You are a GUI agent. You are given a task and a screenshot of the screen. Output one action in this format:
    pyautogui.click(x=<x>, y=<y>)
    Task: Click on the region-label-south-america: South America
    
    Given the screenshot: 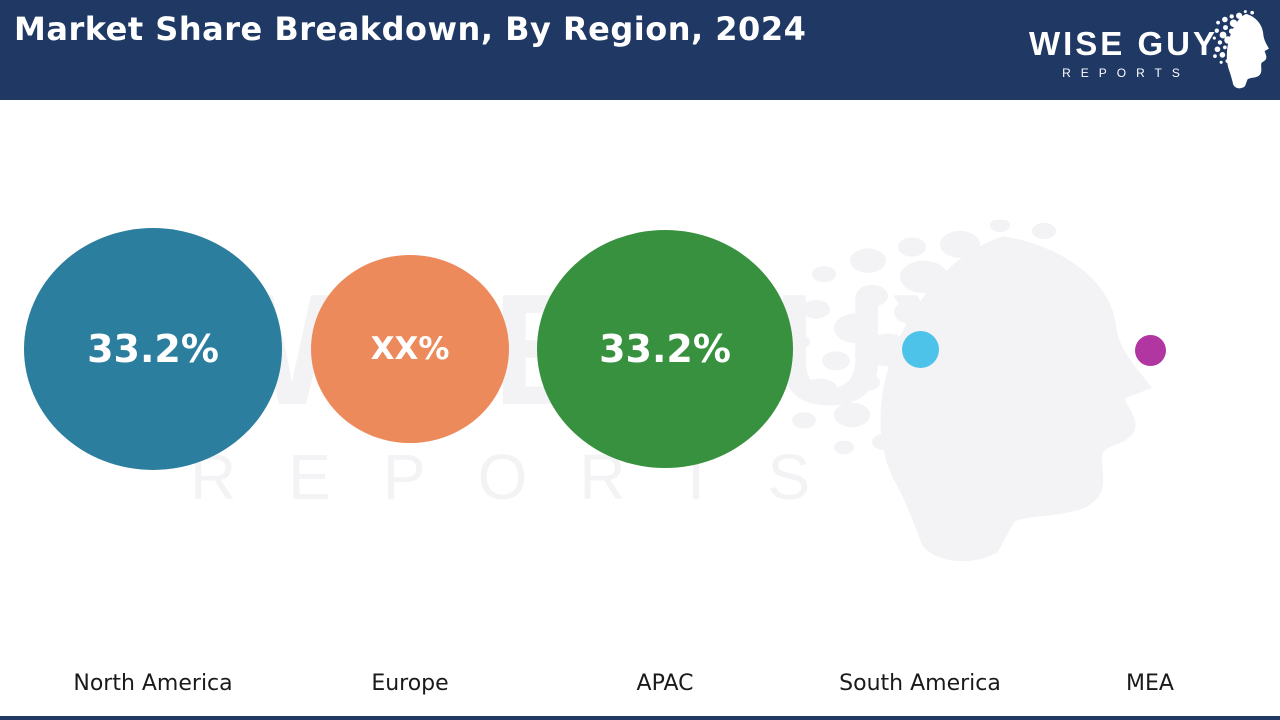 What is the action you would take?
    pyautogui.click(x=920, y=683)
    